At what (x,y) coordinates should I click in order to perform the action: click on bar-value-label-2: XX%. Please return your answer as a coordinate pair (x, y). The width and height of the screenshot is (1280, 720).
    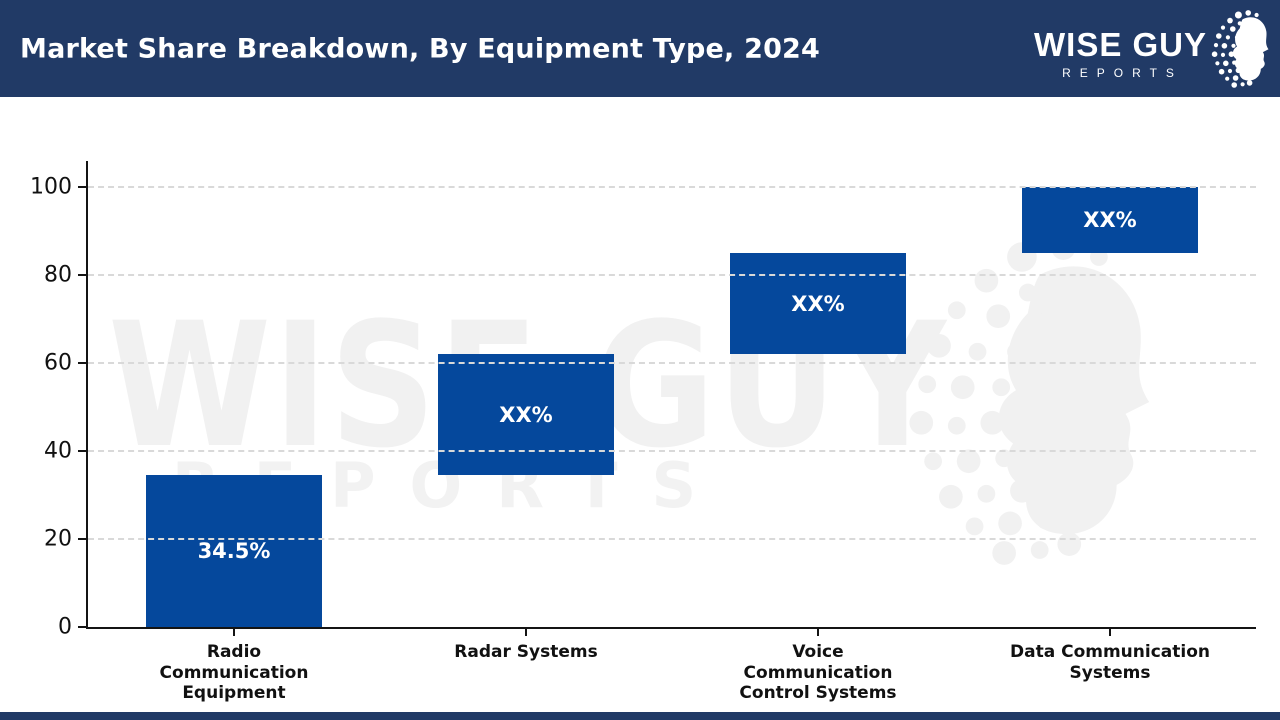
    Looking at the image, I should click on (526, 414).